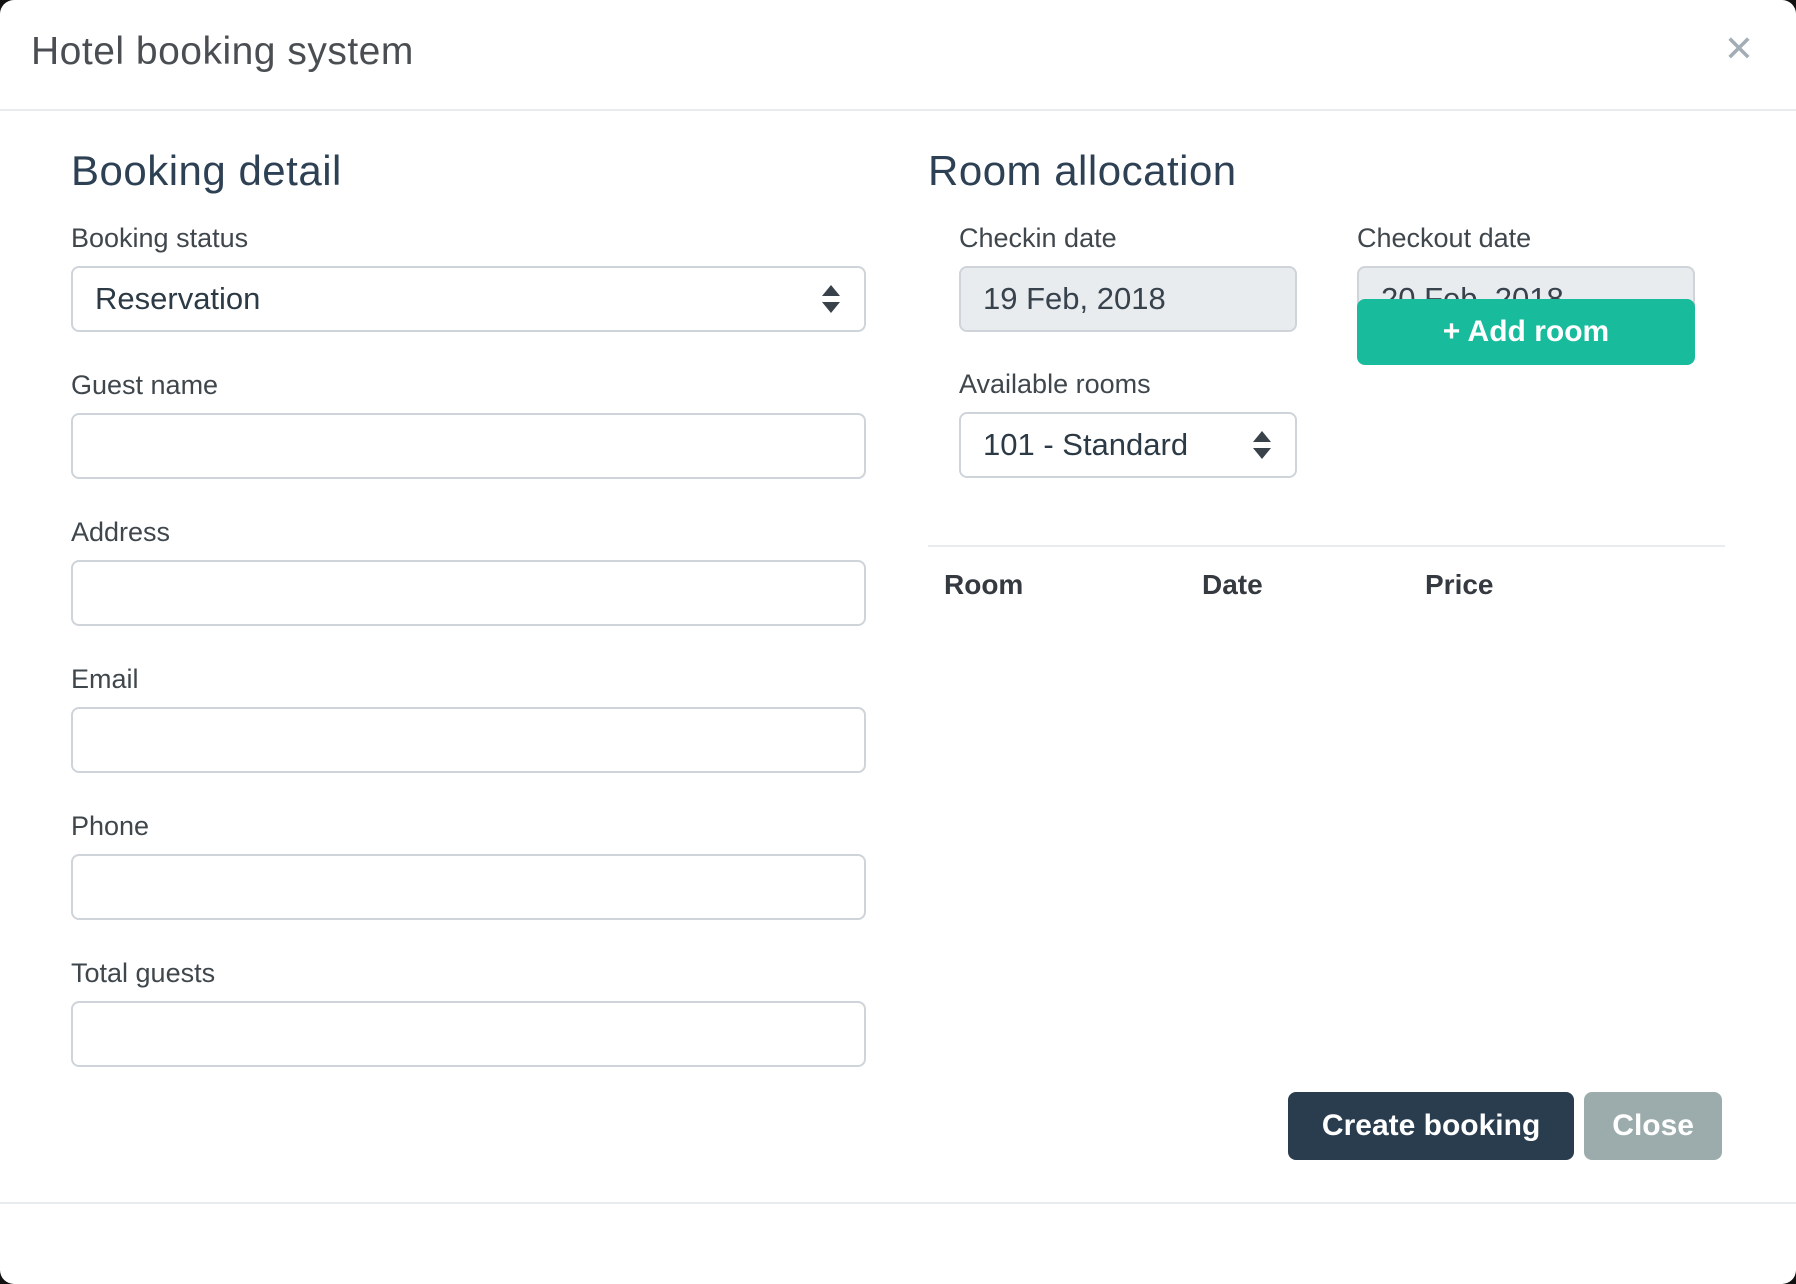  I want to click on checkout-date-label: Checkout date, so click(1444, 238).